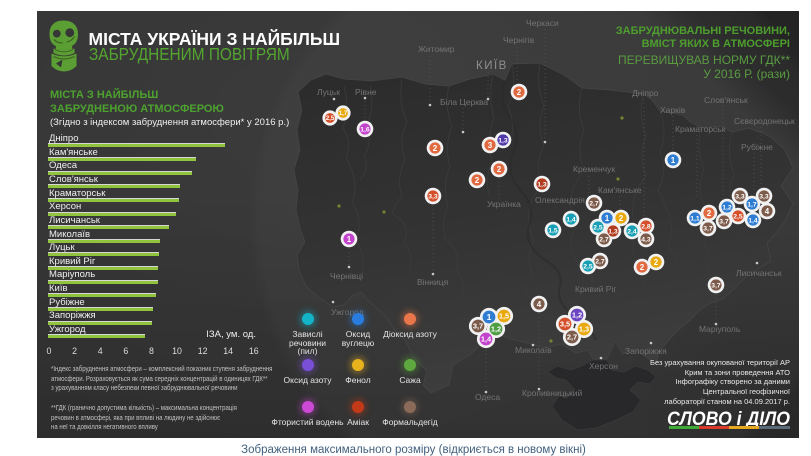 The image size is (811, 456). I want to click on svg-text: Кропивницький, so click(552, 393).